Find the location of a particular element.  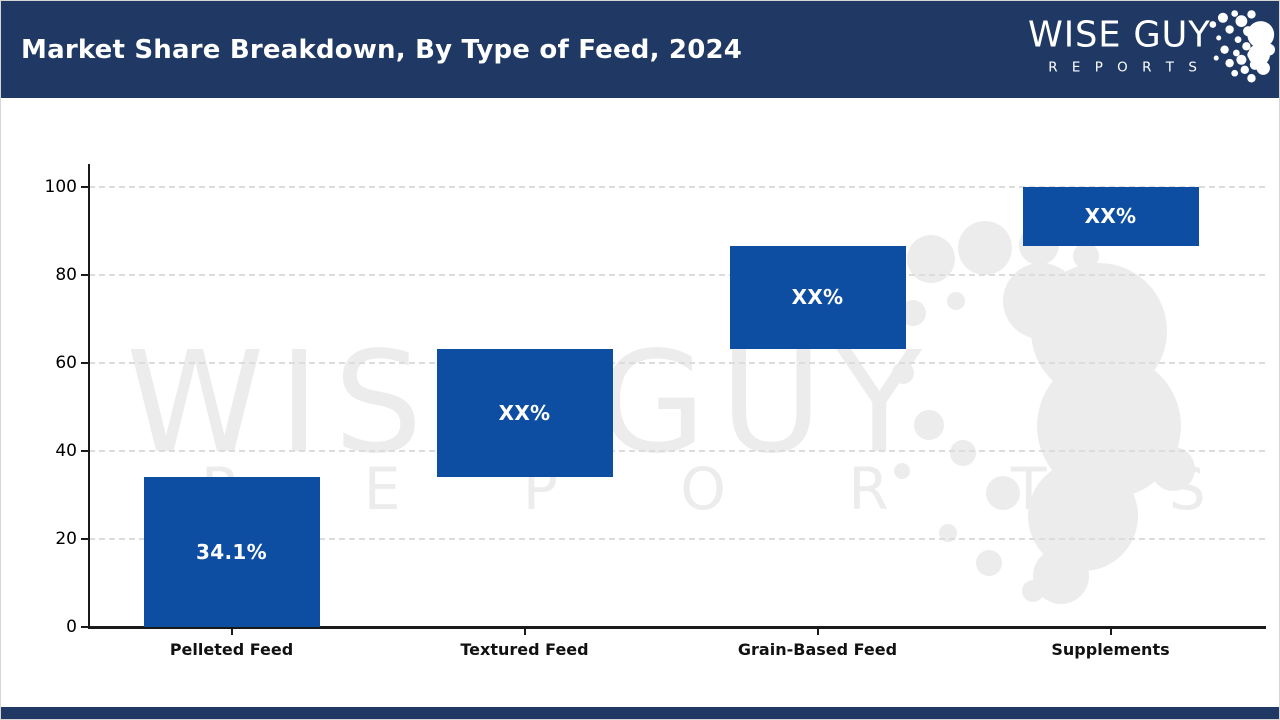

x-tick-label: Textured Feed is located at coordinates (524, 649).